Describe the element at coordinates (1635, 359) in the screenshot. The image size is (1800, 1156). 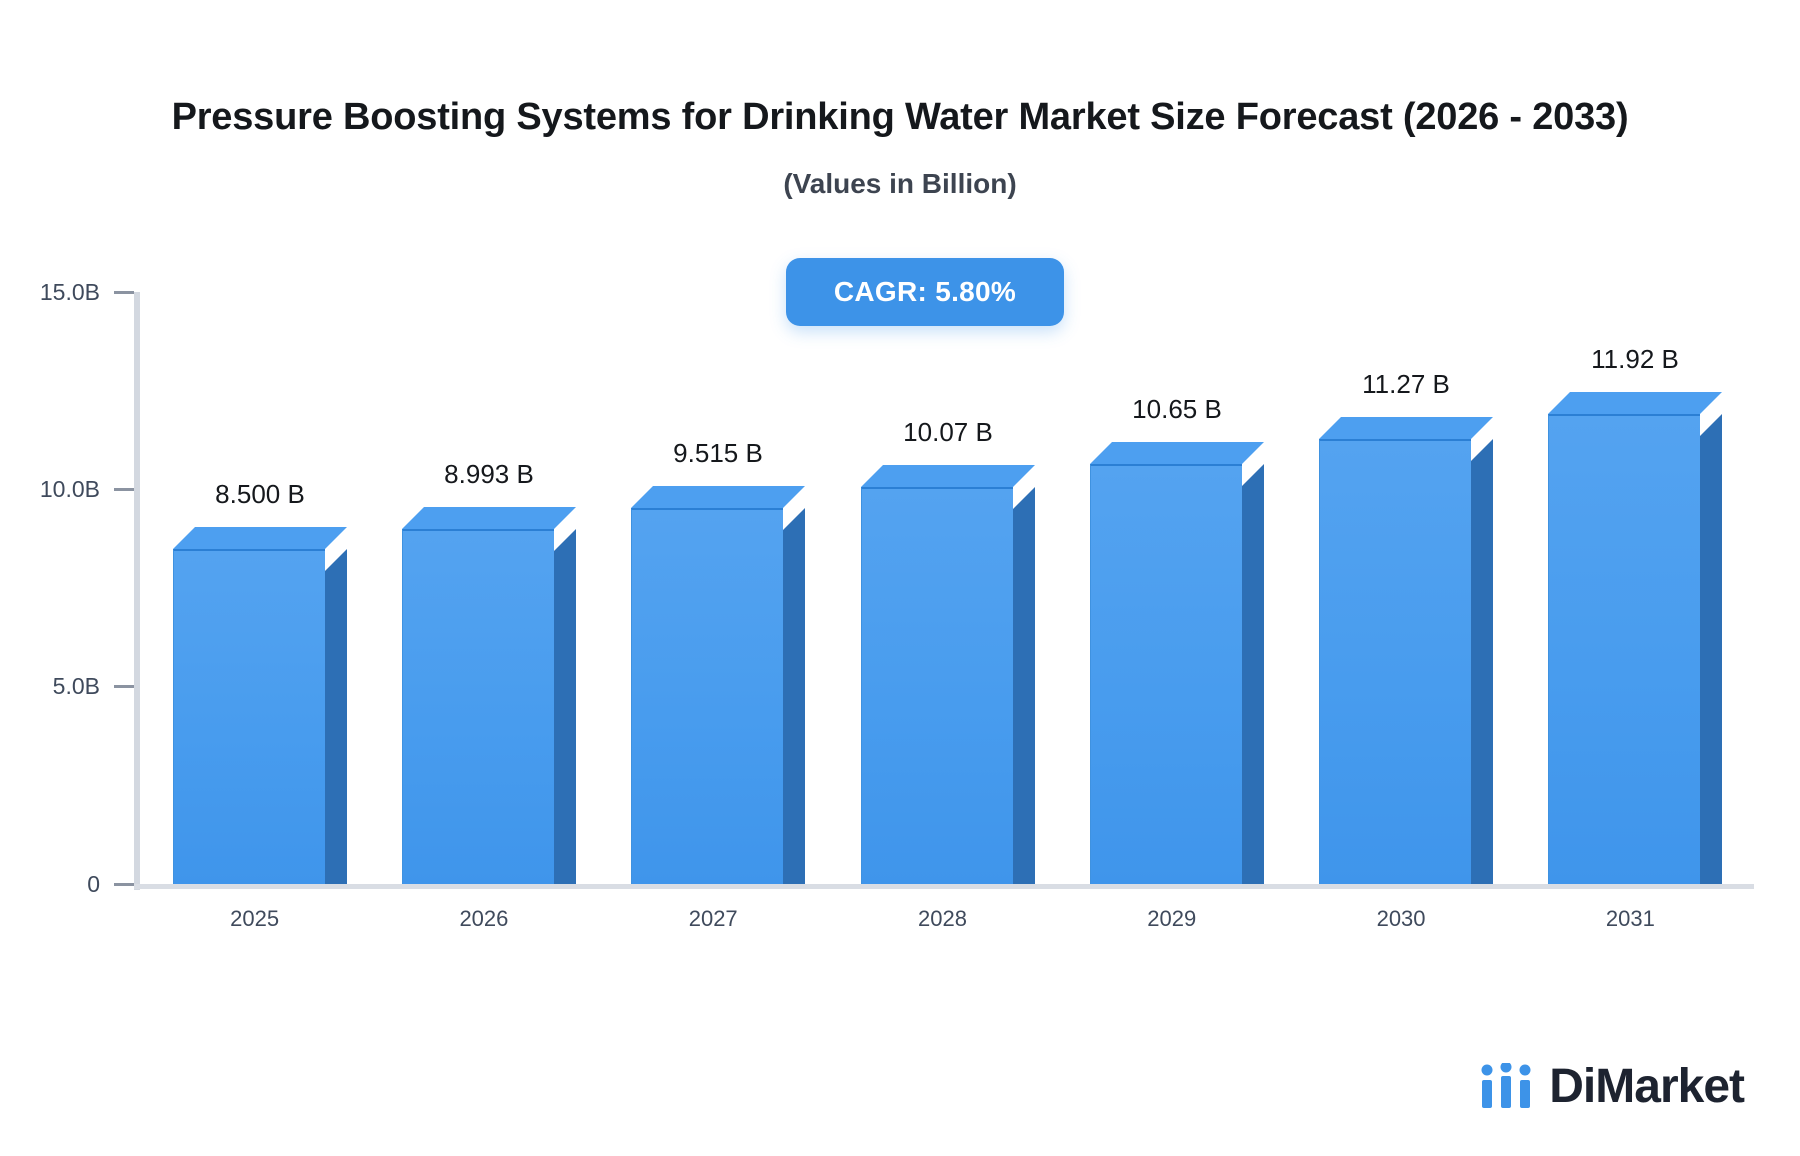
I see `bar-value-label: 11.92 B` at that location.